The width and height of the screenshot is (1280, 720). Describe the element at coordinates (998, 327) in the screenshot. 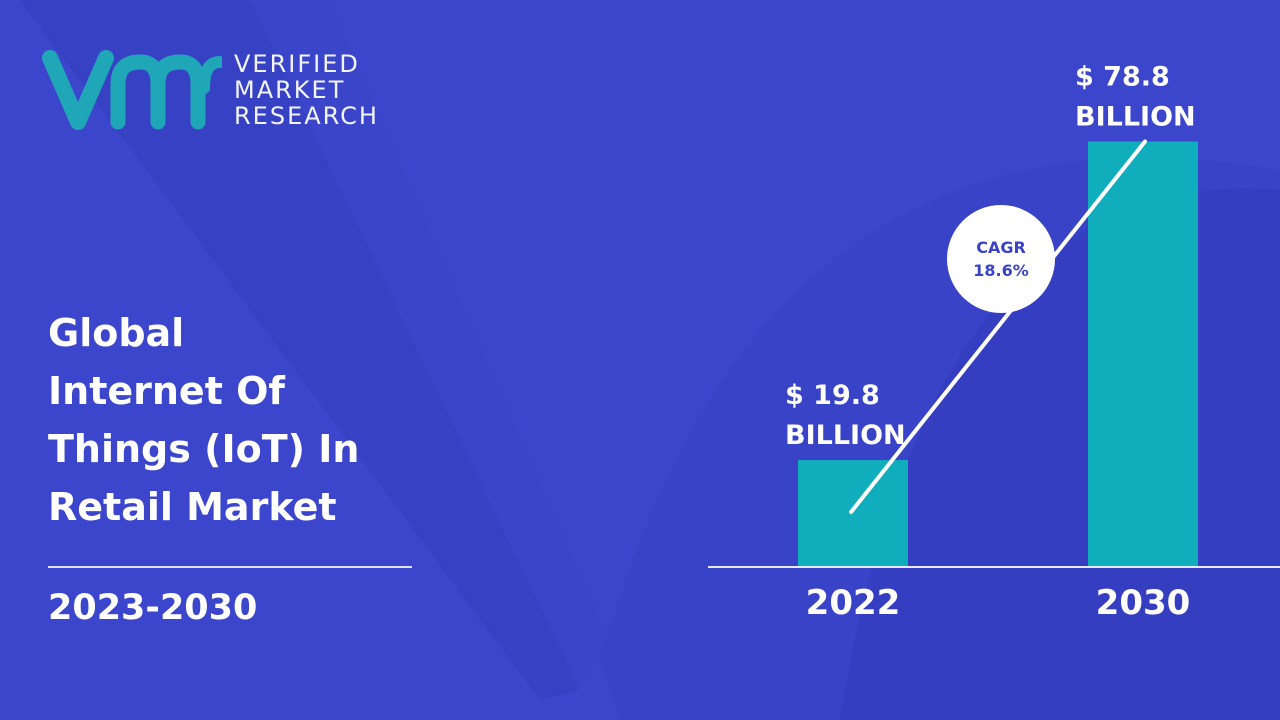

I see `cagr-trend-line` at that location.